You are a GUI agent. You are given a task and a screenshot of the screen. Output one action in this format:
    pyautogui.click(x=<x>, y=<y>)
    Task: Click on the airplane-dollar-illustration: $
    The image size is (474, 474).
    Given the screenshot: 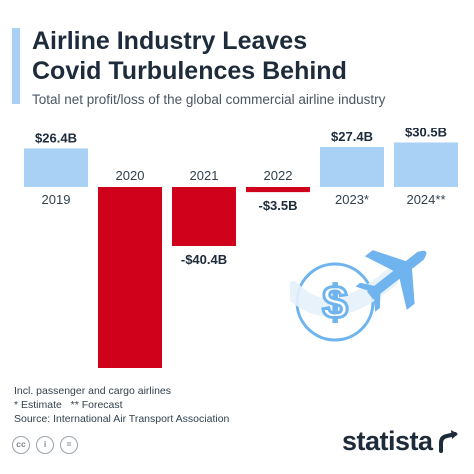 What is the action you would take?
    pyautogui.click(x=358, y=296)
    